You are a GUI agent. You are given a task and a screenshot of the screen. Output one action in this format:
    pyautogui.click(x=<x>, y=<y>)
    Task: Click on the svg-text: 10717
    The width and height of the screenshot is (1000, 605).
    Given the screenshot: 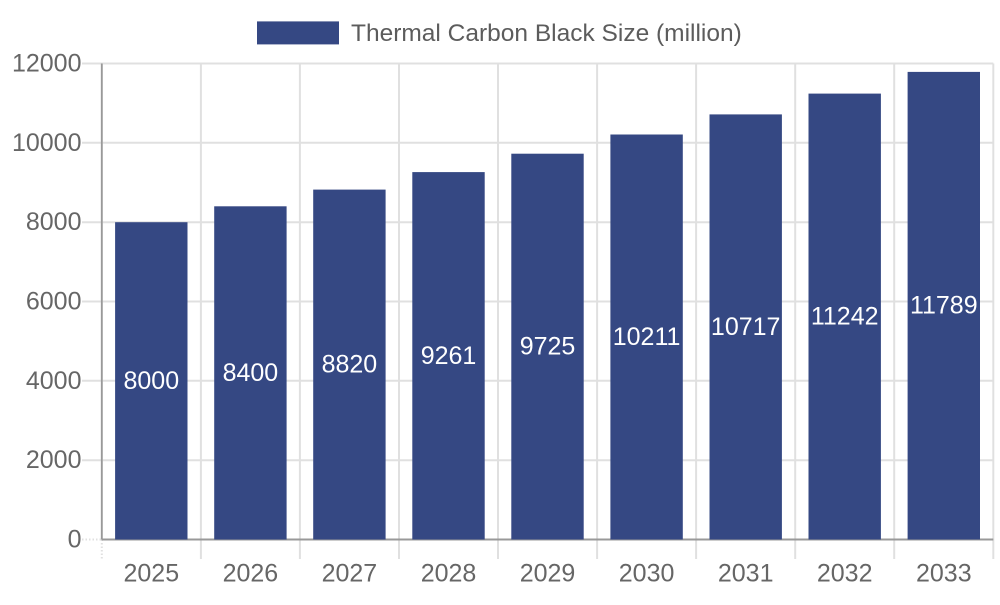 What is the action you would take?
    pyautogui.click(x=746, y=327)
    